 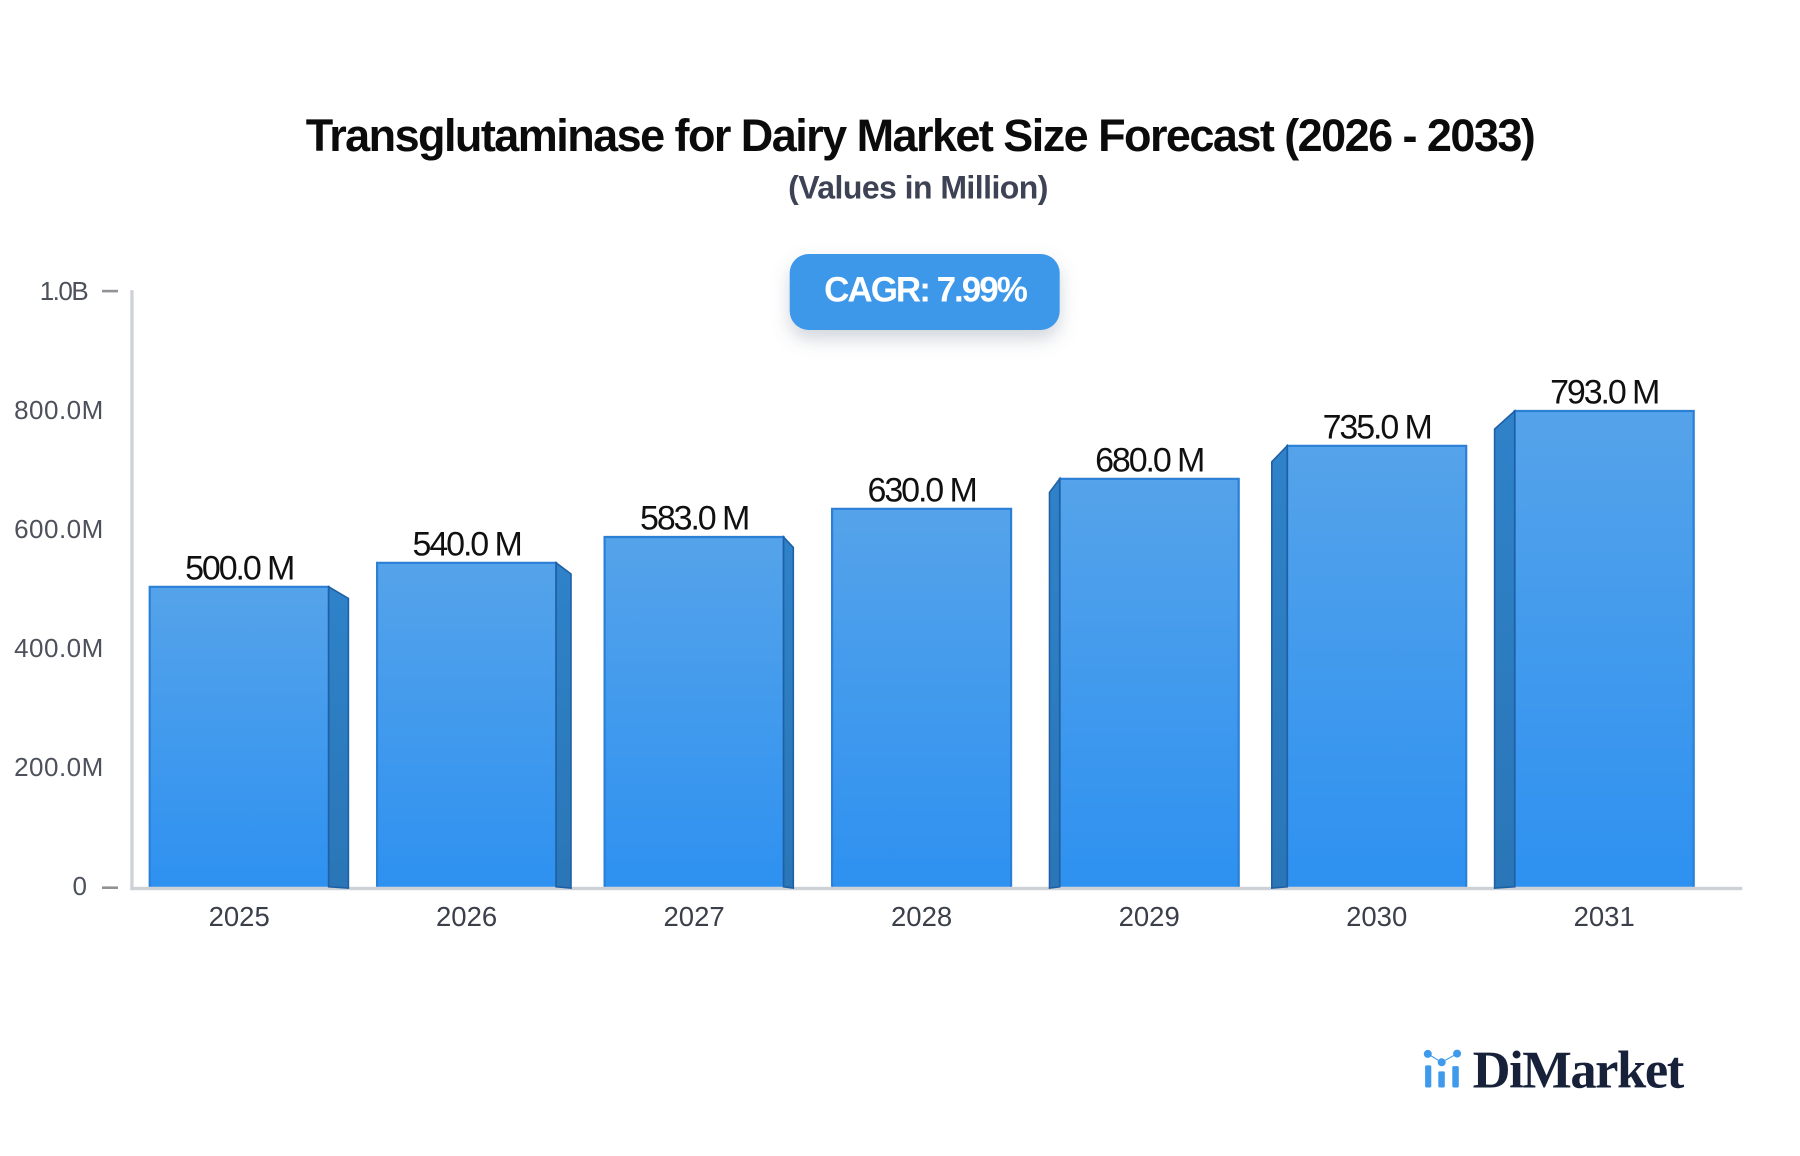 What do you see at coordinates (59, 767) in the screenshot?
I see `svg-text: 200.0M` at bounding box center [59, 767].